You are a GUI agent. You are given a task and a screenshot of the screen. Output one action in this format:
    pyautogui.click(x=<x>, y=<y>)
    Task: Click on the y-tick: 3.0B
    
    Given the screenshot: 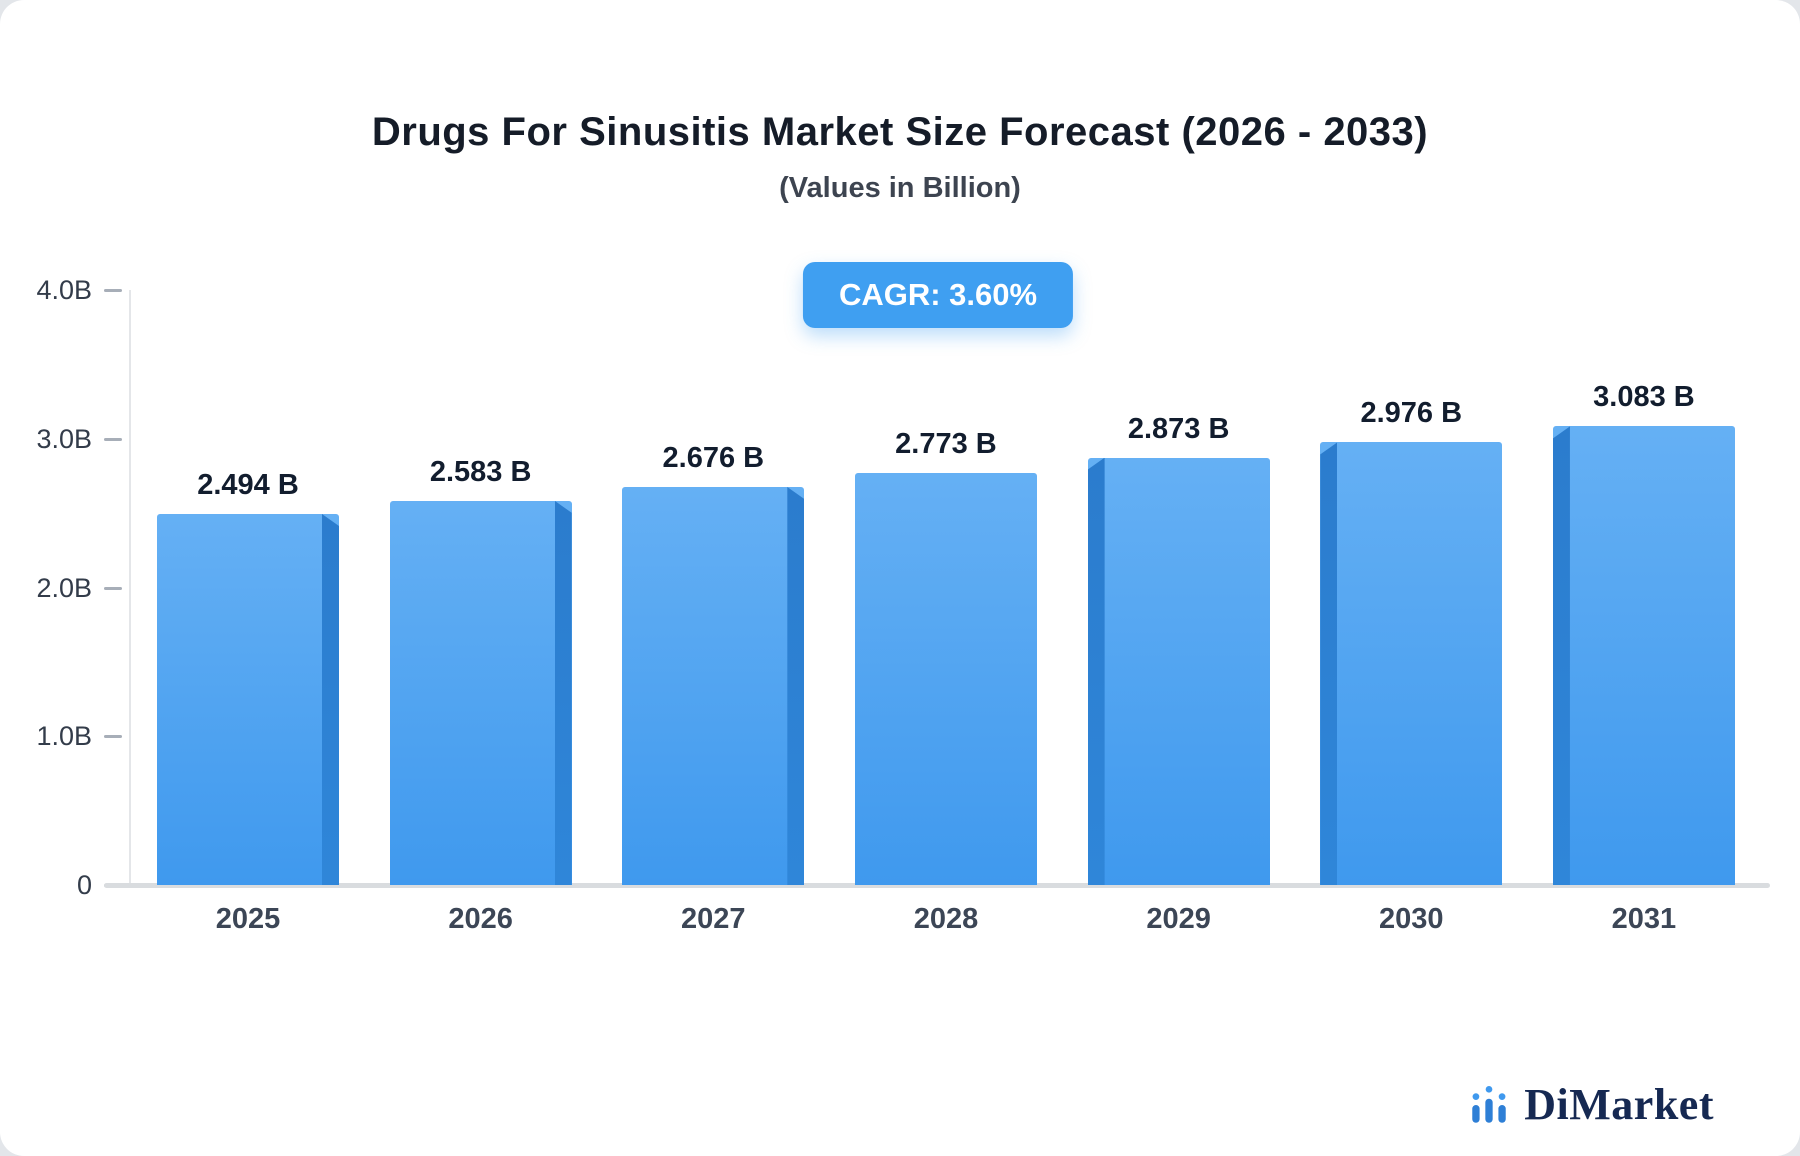 What is the action you would take?
    pyautogui.click(x=65, y=439)
    